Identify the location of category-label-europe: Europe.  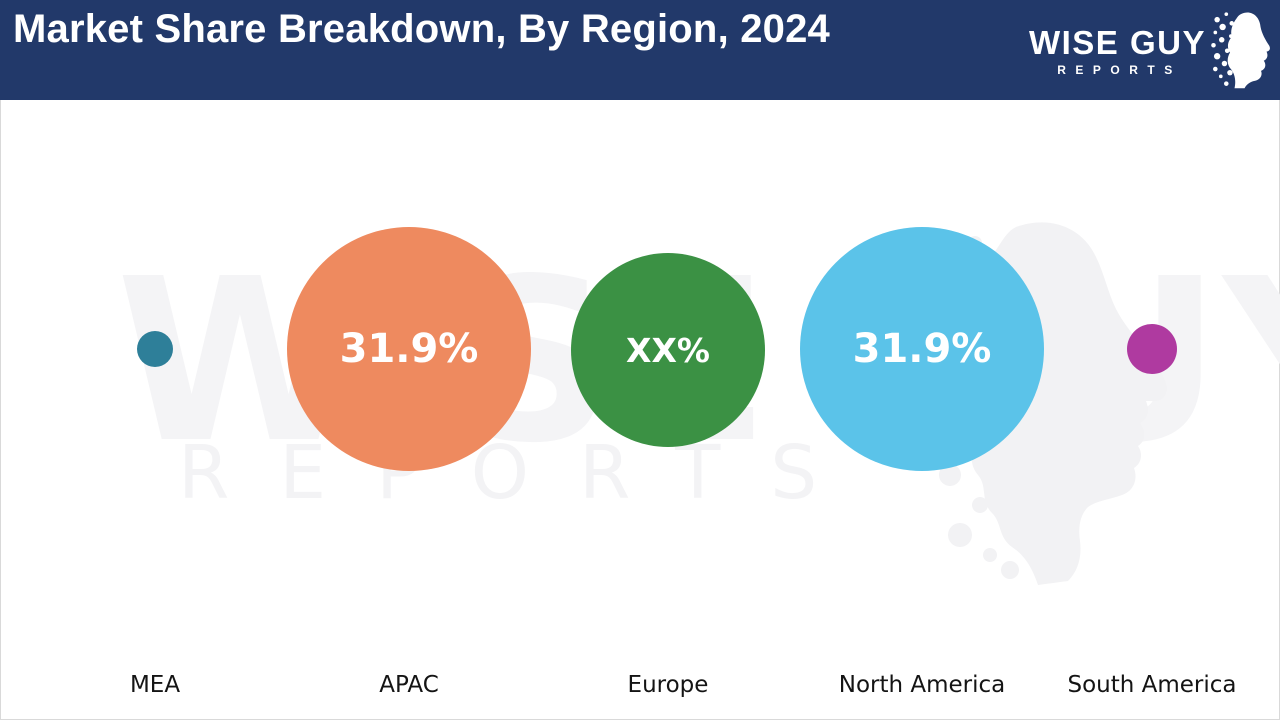
(668, 685).